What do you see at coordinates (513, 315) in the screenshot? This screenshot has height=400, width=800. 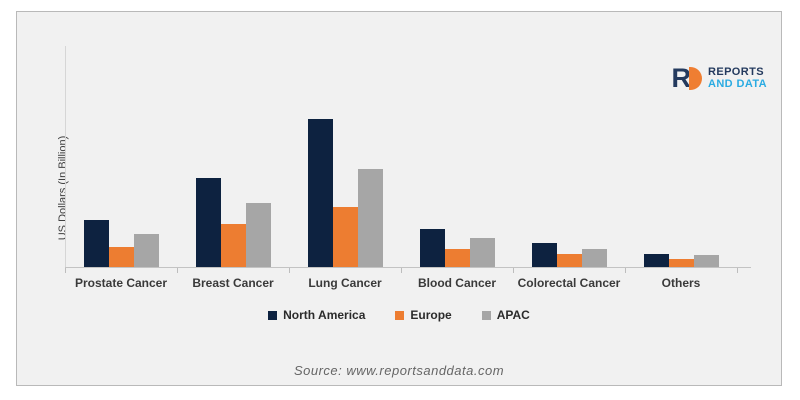 I see `legend-label: APAC` at bounding box center [513, 315].